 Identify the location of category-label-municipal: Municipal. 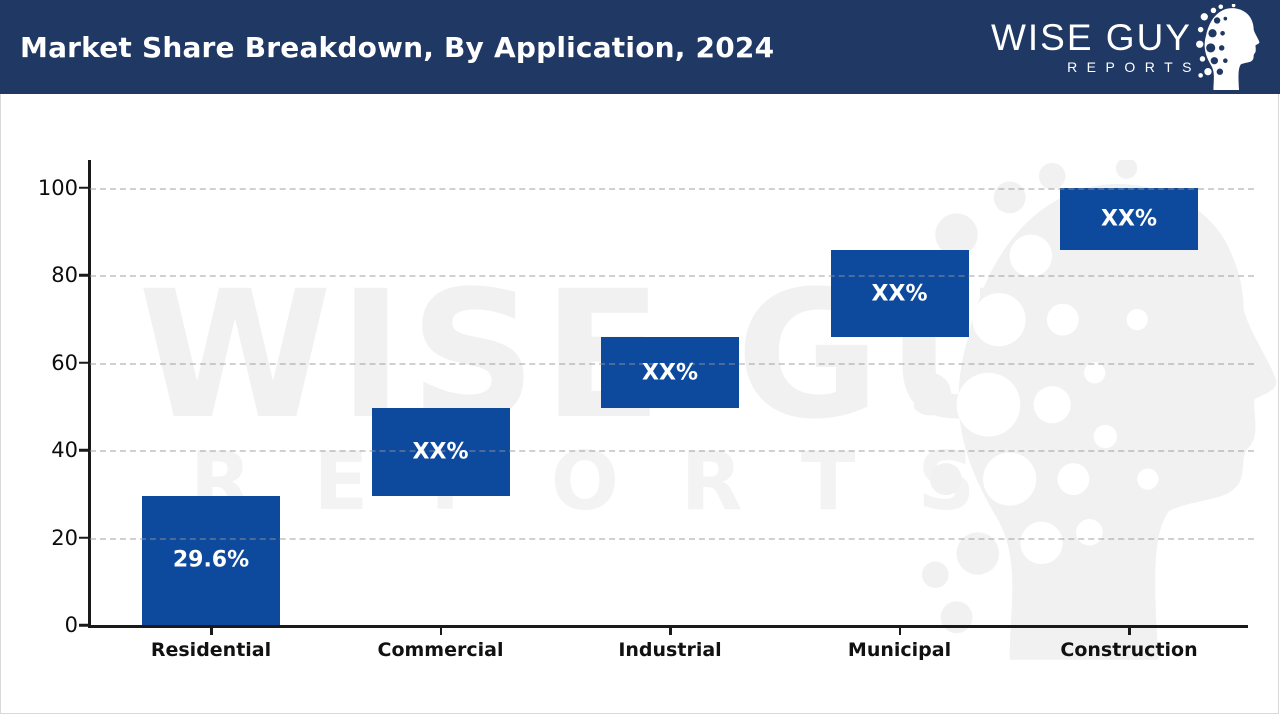
(899, 650).